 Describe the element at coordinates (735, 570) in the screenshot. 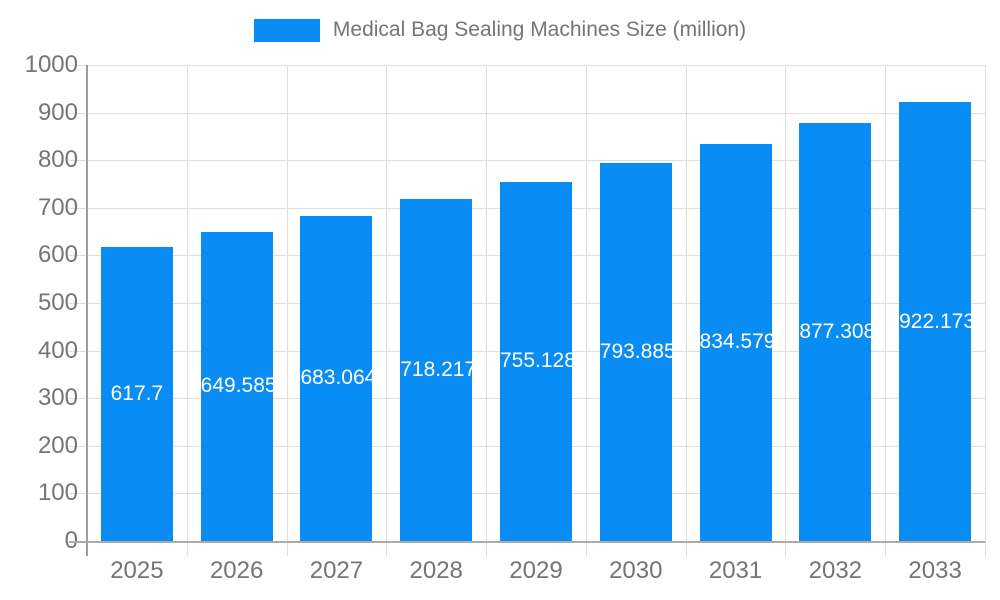

I see `x-axis-label: 2031` at that location.